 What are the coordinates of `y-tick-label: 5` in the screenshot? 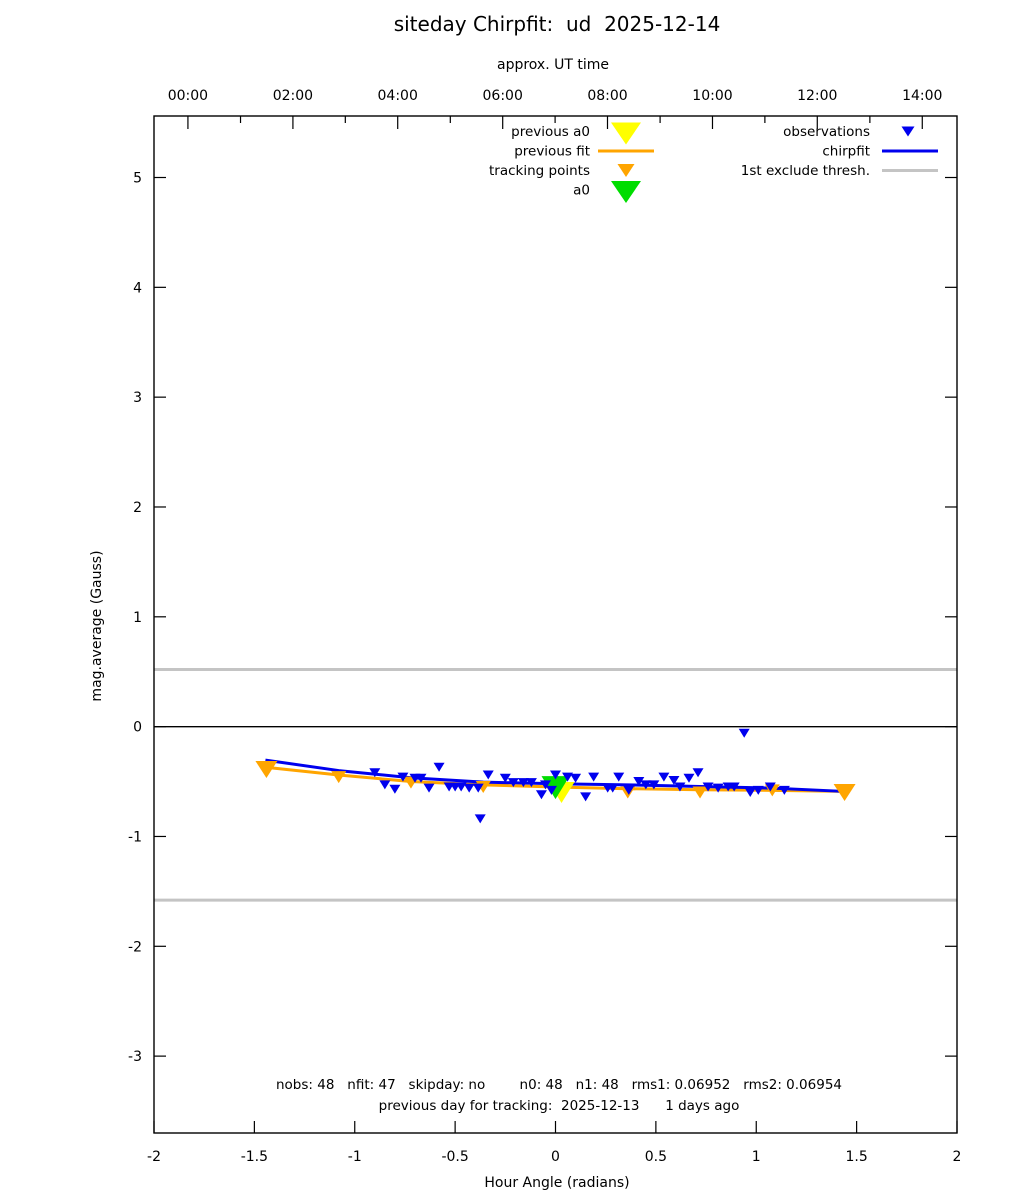 It's located at (137, 179).